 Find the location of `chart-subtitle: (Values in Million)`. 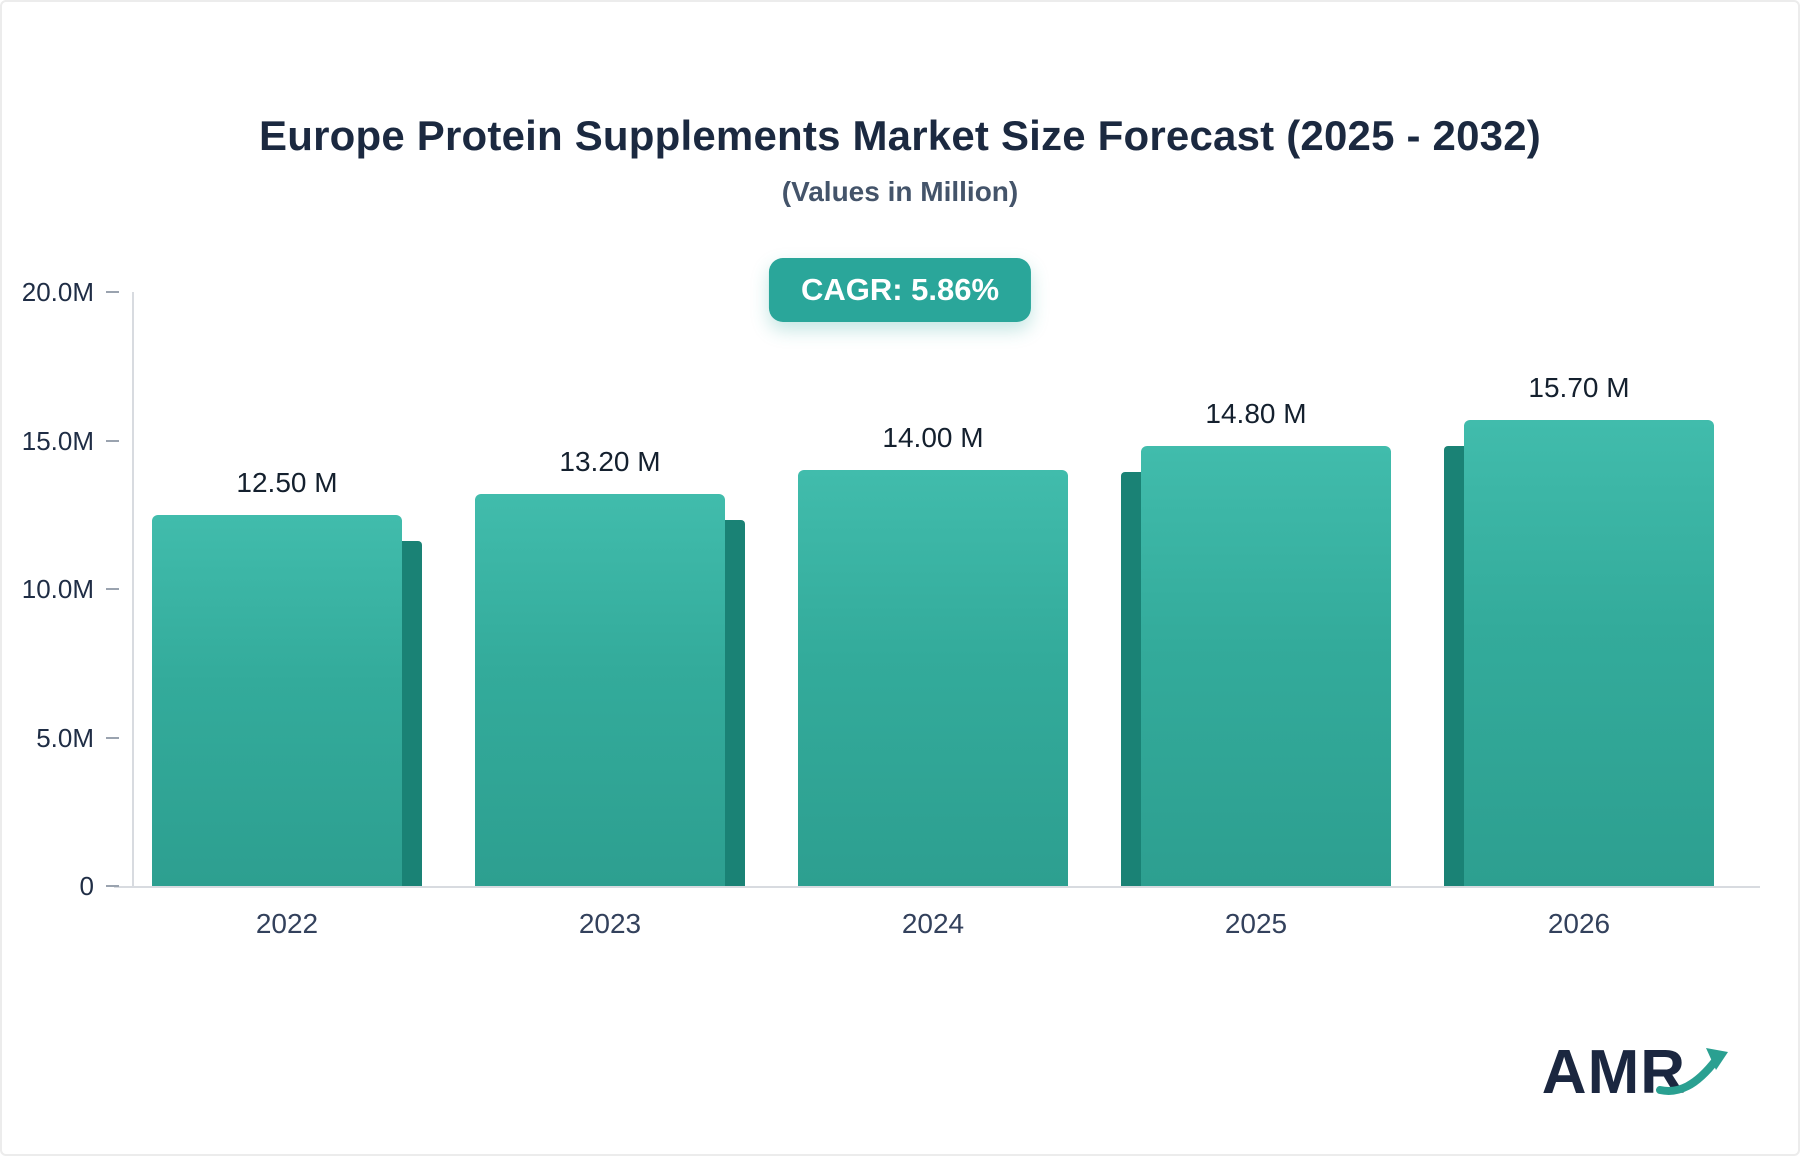

chart-subtitle: (Values in Million) is located at coordinates (900, 191).